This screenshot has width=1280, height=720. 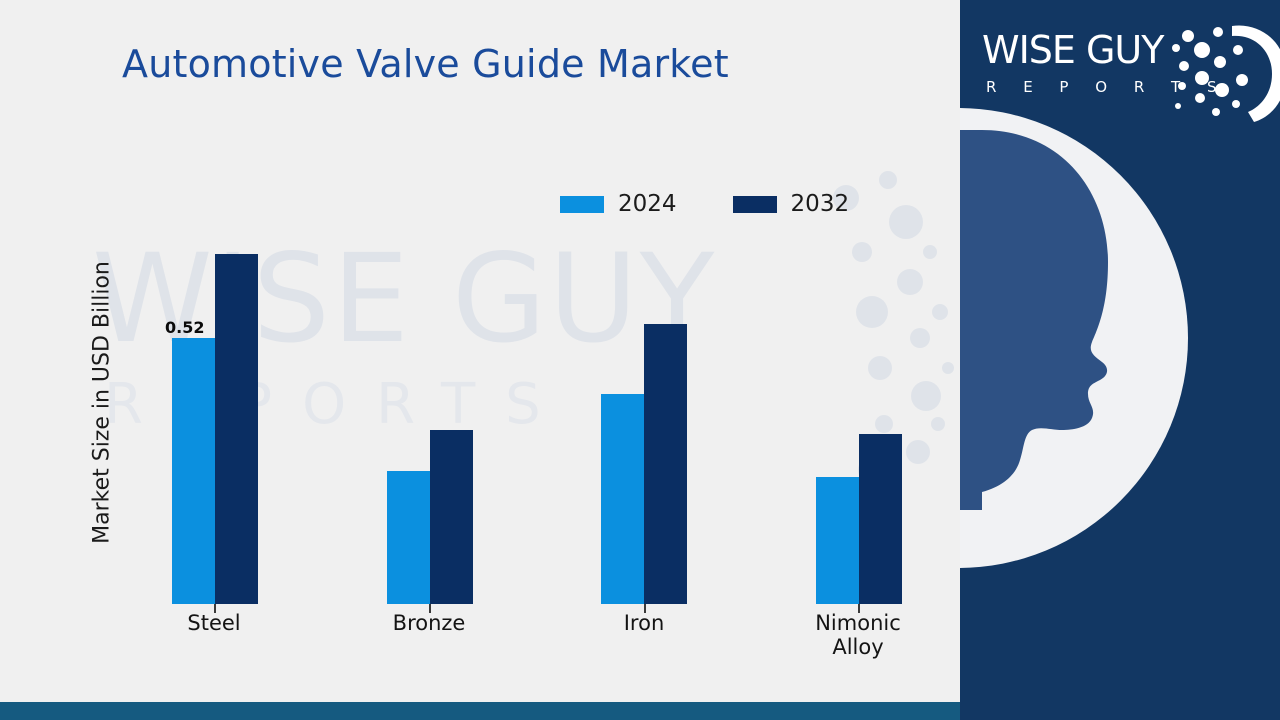 I want to click on brand-logo-primary-text: WISE GUY, so click(x=1073, y=50).